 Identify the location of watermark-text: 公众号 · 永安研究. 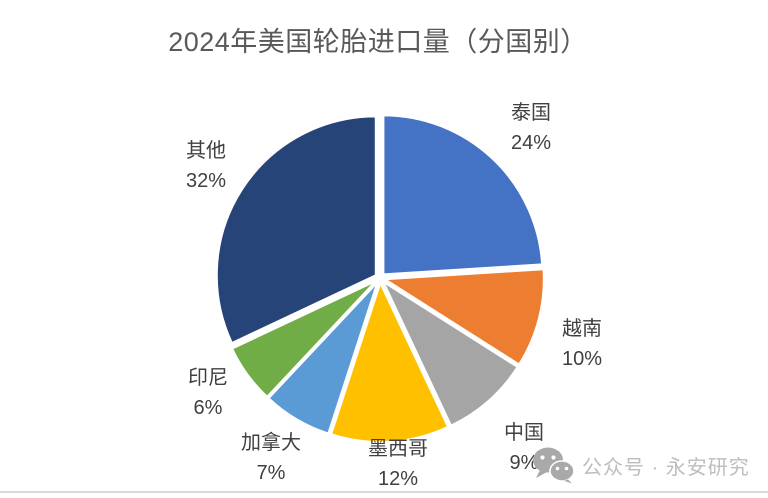
(666, 467).